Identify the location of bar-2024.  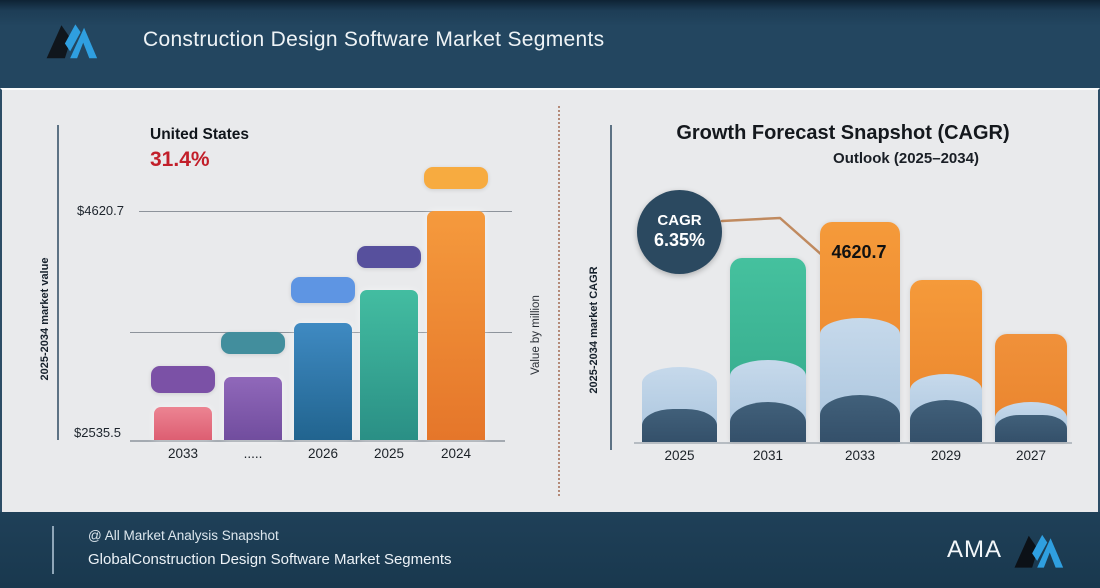
(456, 325).